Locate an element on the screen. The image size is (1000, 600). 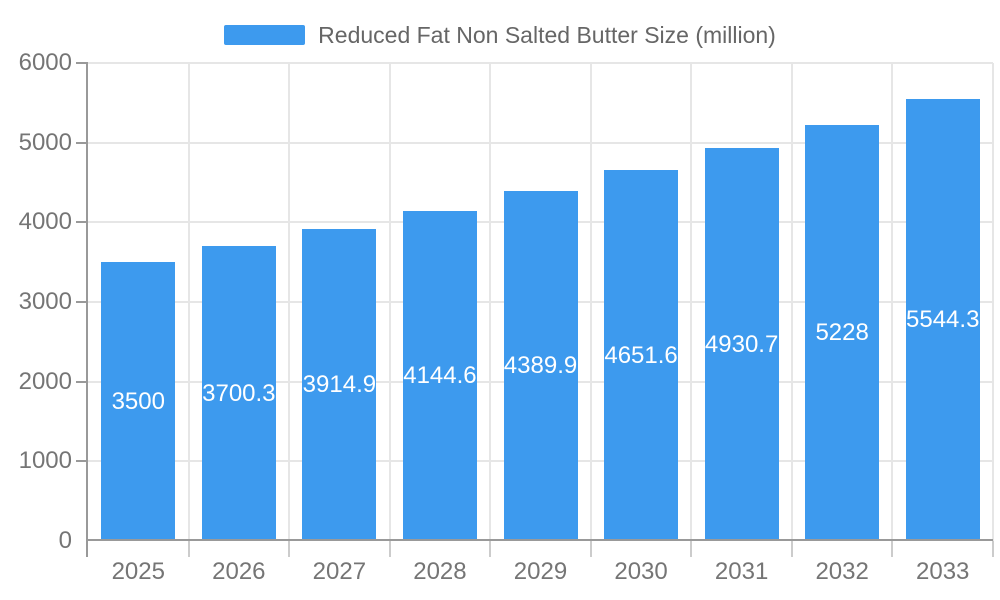
bar-2033 is located at coordinates (942, 320).